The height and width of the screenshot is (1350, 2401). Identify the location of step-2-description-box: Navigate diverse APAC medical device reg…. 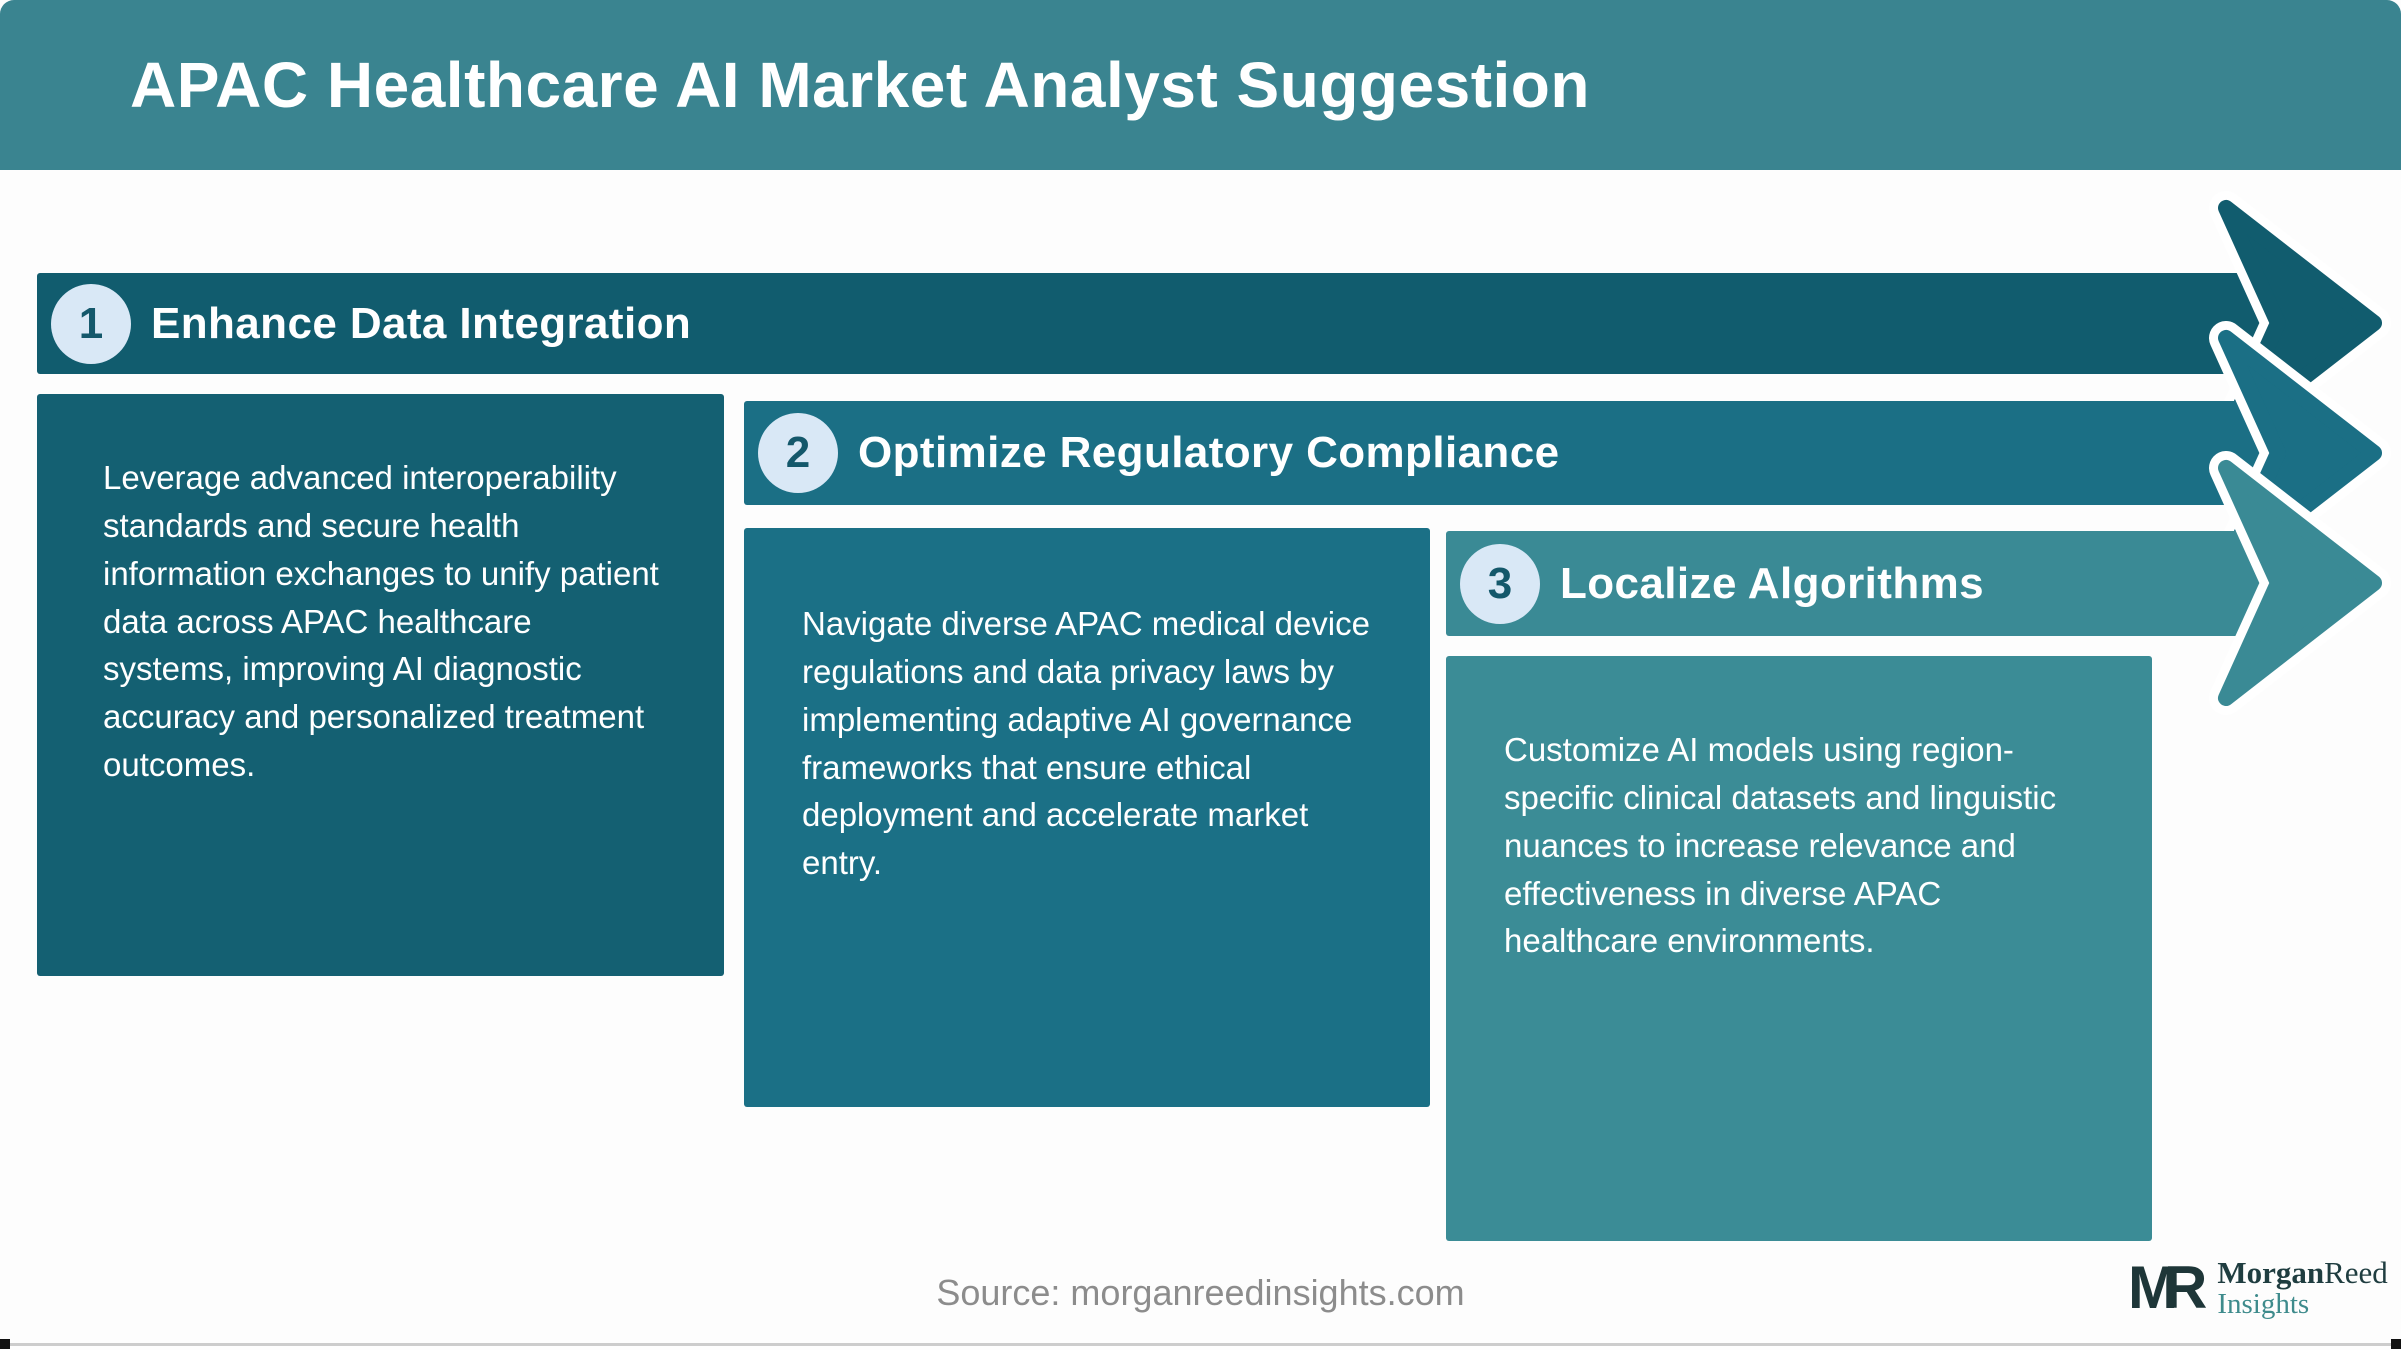
(1087, 817).